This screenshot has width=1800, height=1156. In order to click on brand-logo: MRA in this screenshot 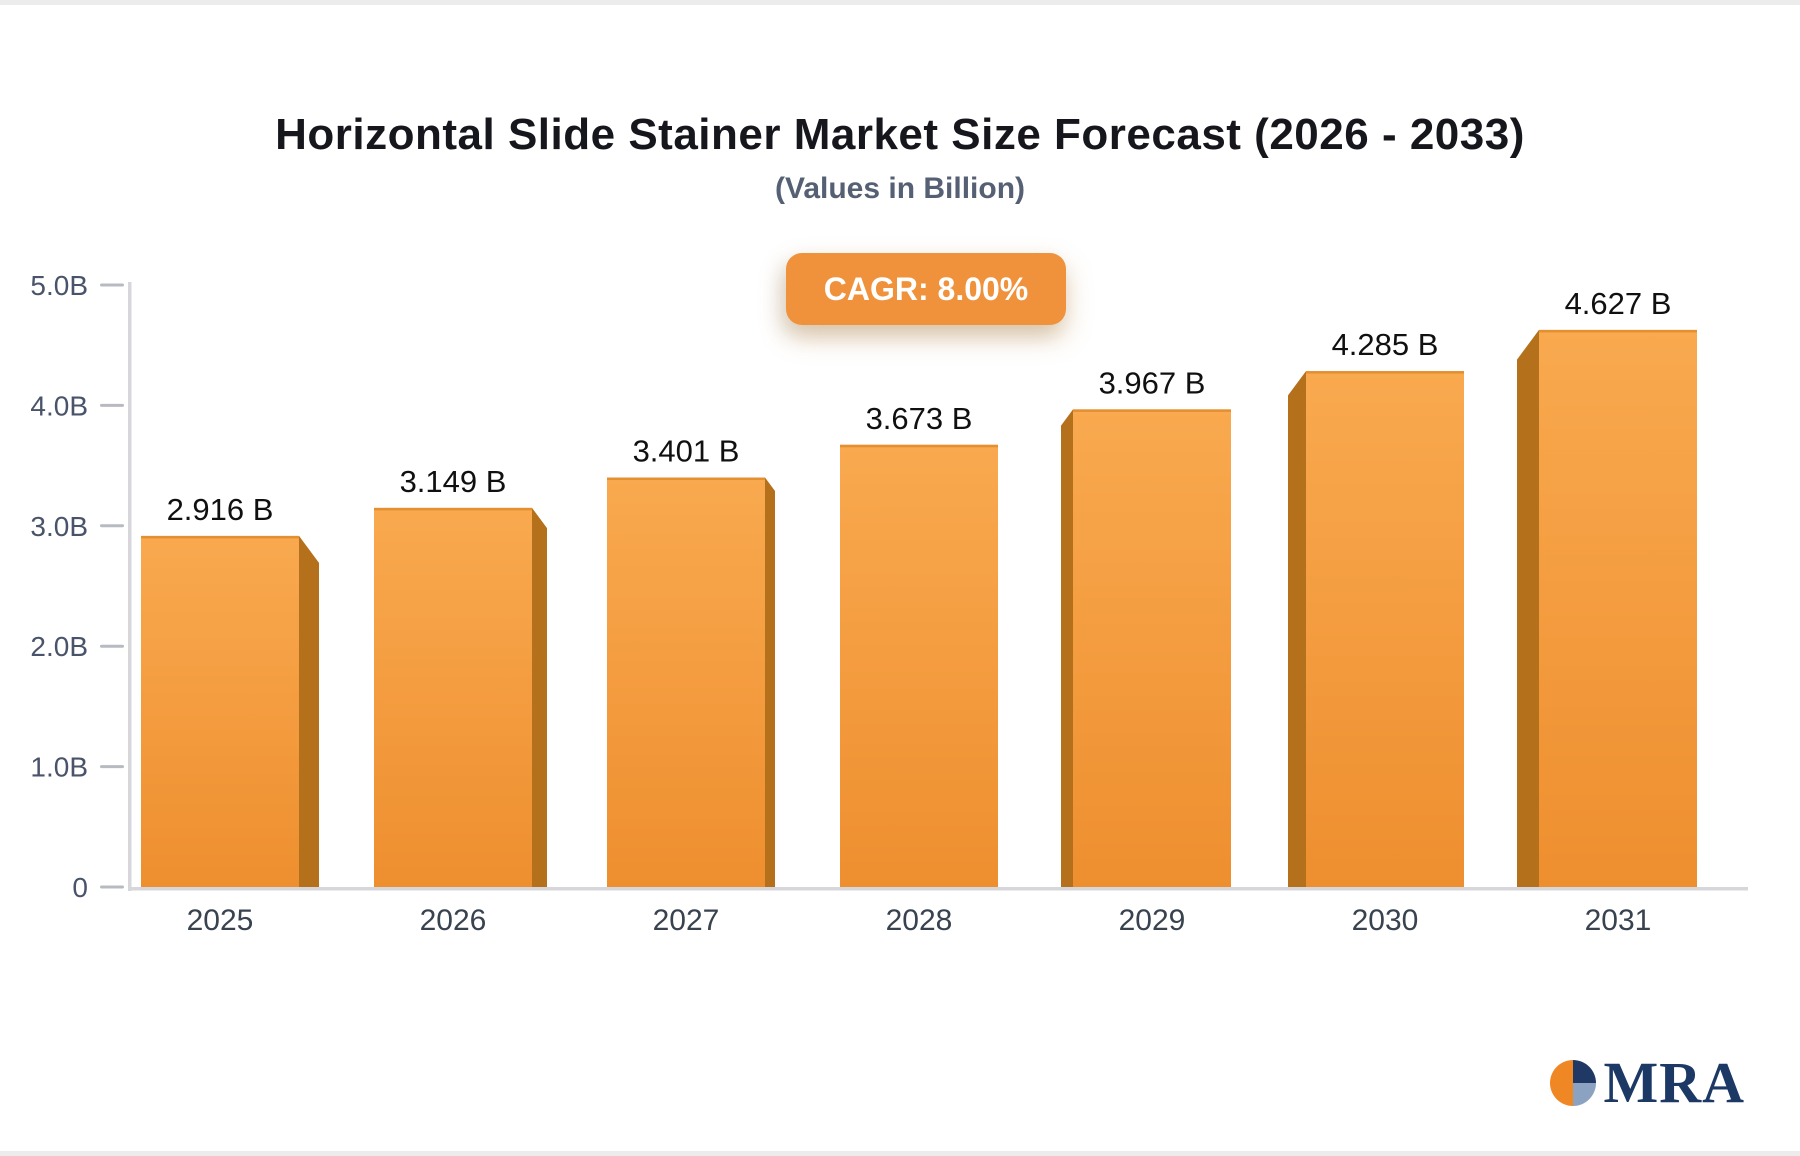, I will do `click(1647, 1083)`.